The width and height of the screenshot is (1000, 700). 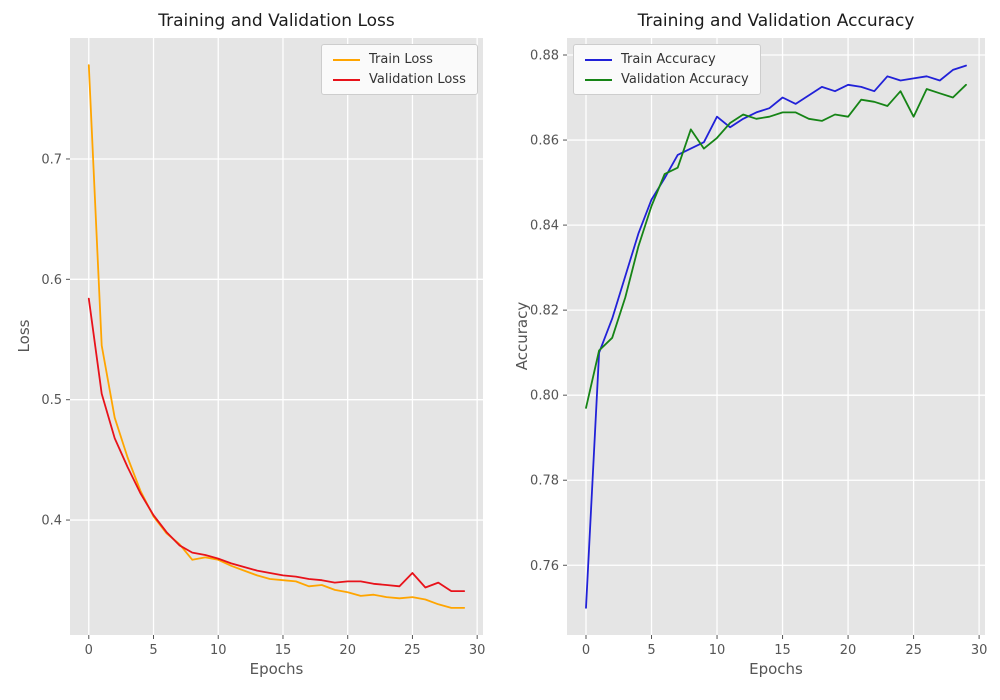 I want to click on accuracy-chart-legend: Train Accuracy Validation Accuracy, so click(x=667, y=69).